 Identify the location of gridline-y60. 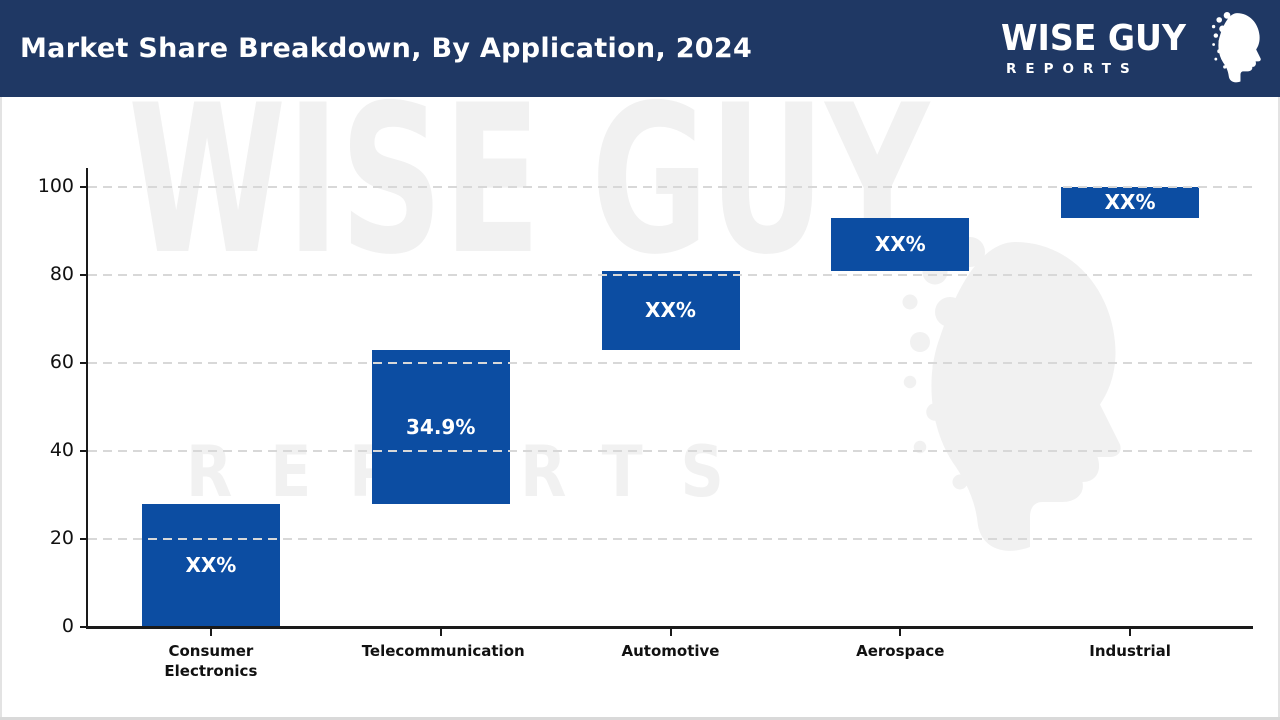
(670, 363).